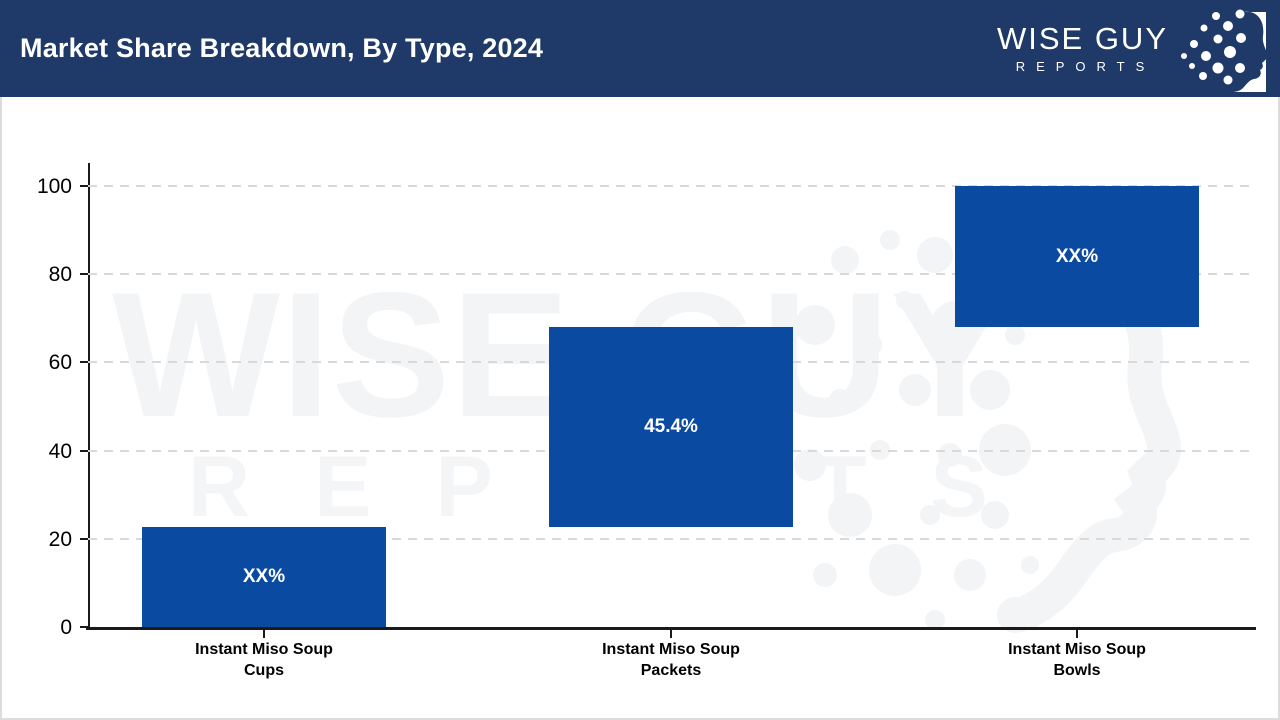  I want to click on y-tick-label: 60, so click(60, 363).